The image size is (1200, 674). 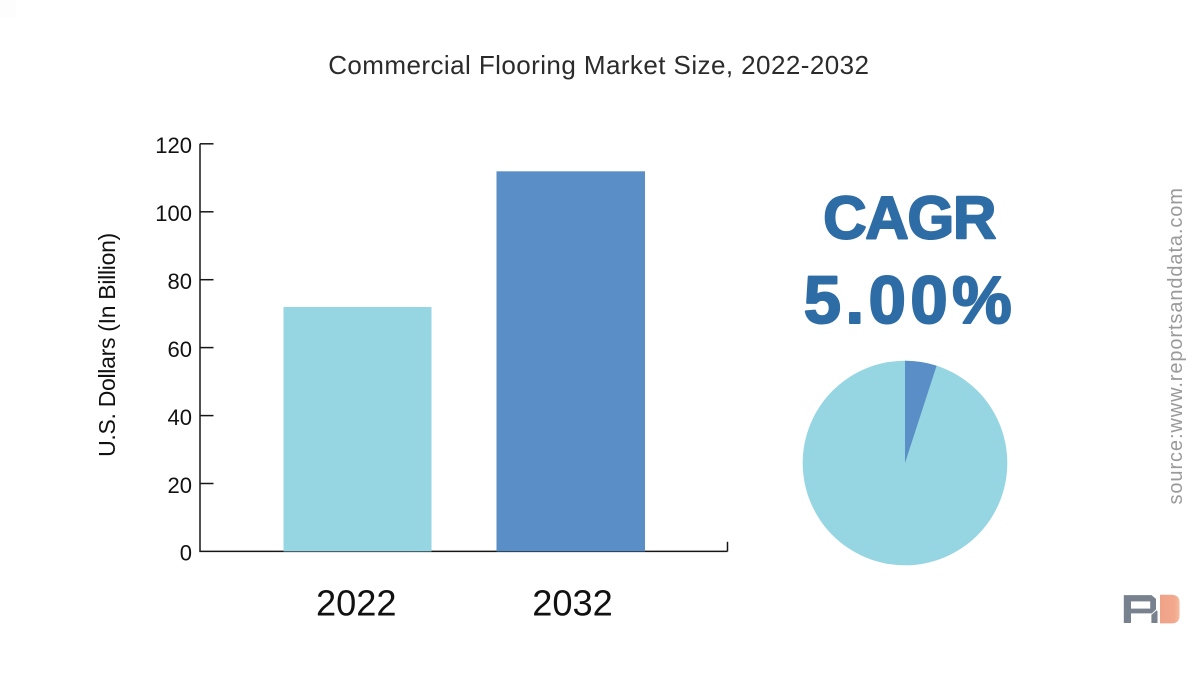 I want to click on svg-text: 80, so click(x=180, y=281).